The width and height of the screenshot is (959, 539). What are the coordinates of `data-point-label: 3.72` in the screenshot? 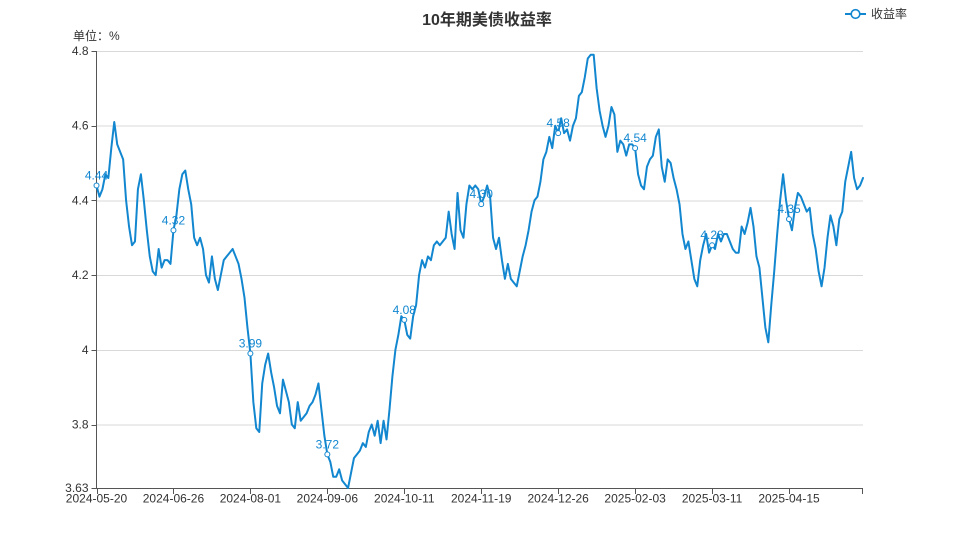 It's located at (328, 444).